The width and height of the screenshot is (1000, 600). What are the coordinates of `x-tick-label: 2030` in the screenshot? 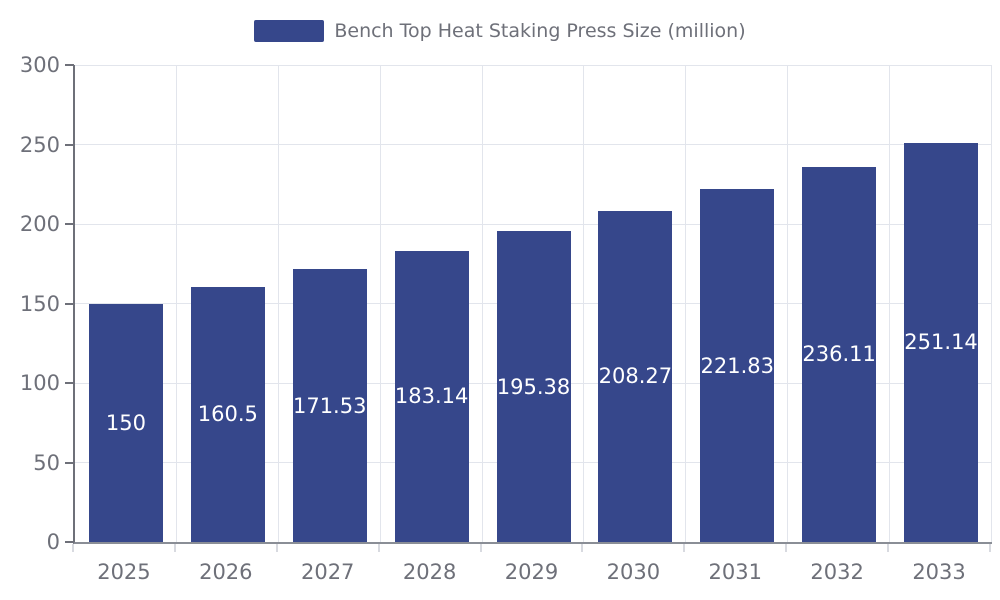 It's located at (633, 572).